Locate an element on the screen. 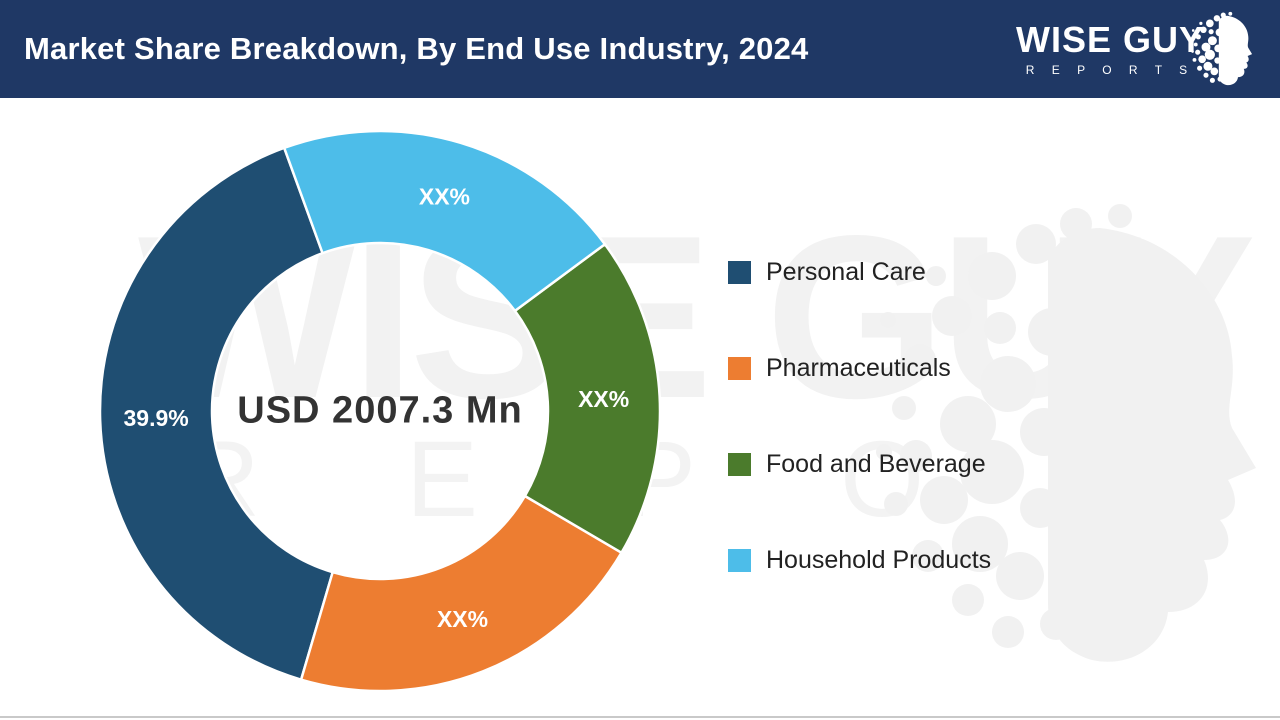 The height and width of the screenshot is (720, 1280). donut-center-value: USD 2007.3 Mn is located at coordinates (380, 410).